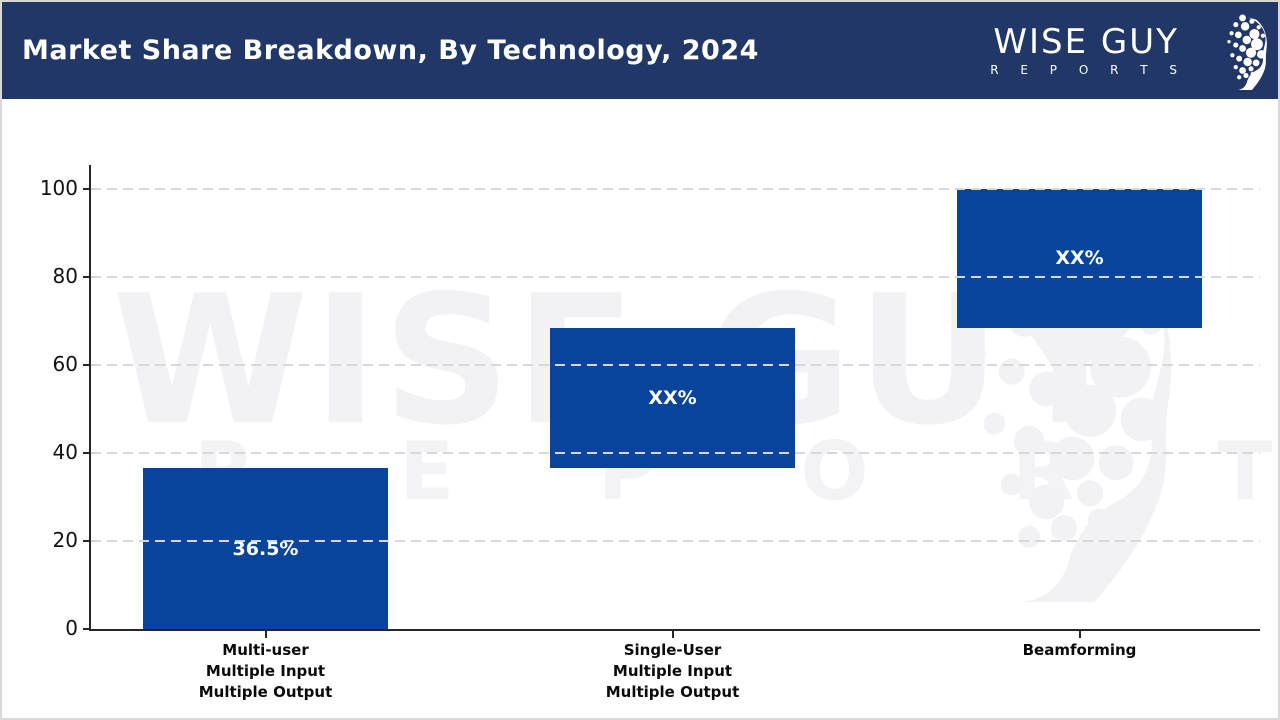 Image resolution: width=1280 pixels, height=720 pixels. What do you see at coordinates (1088, 70) in the screenshot?
I see `logo-subtitle: R E P O R T S` at bounding box center [1088, 70].